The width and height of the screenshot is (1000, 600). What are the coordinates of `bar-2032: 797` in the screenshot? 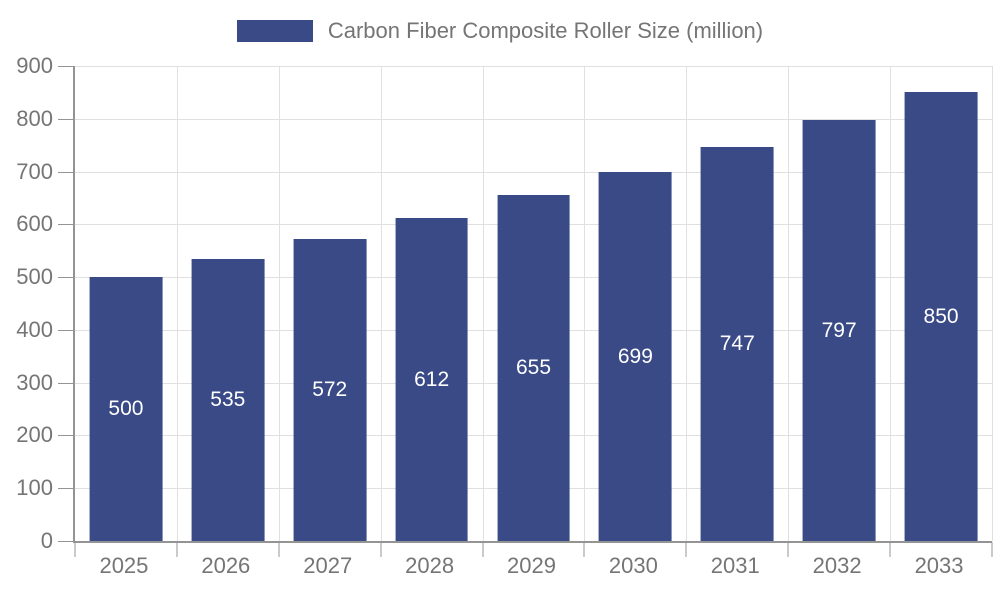 It's located at (839, 330).